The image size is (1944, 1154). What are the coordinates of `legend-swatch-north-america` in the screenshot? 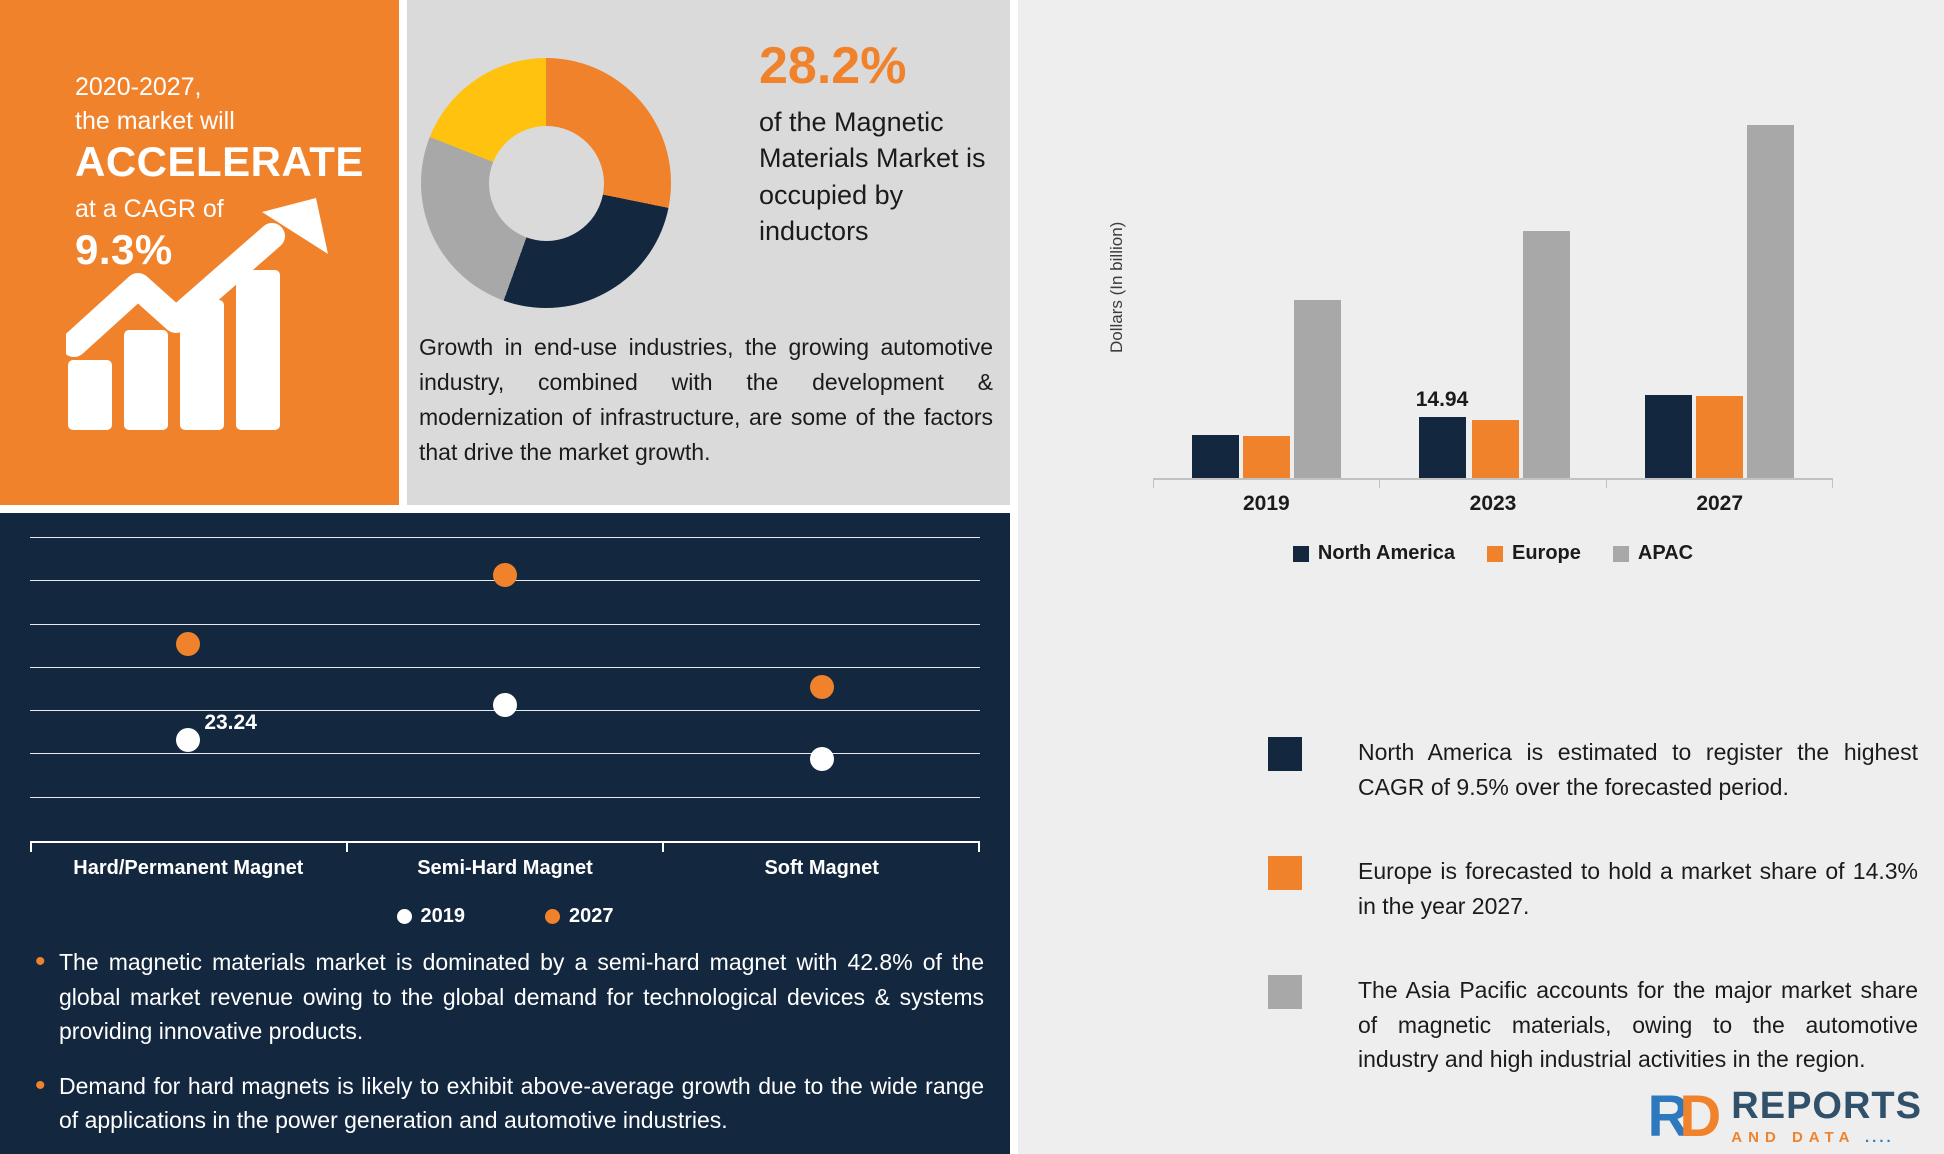 It's located at (1300, 553).